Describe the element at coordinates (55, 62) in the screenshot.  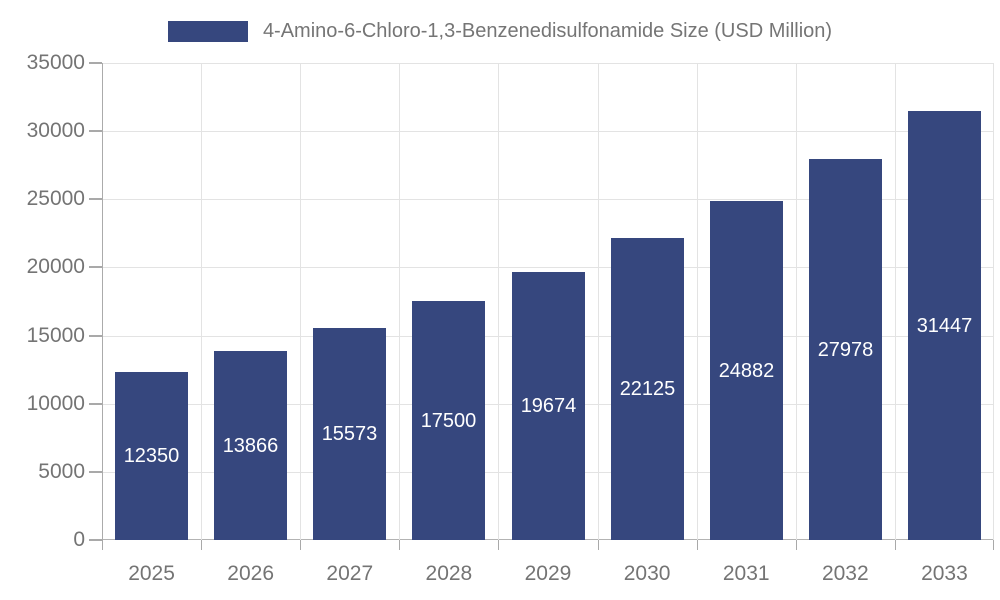
I see `y-axis-tick-label: 35000` at that location.